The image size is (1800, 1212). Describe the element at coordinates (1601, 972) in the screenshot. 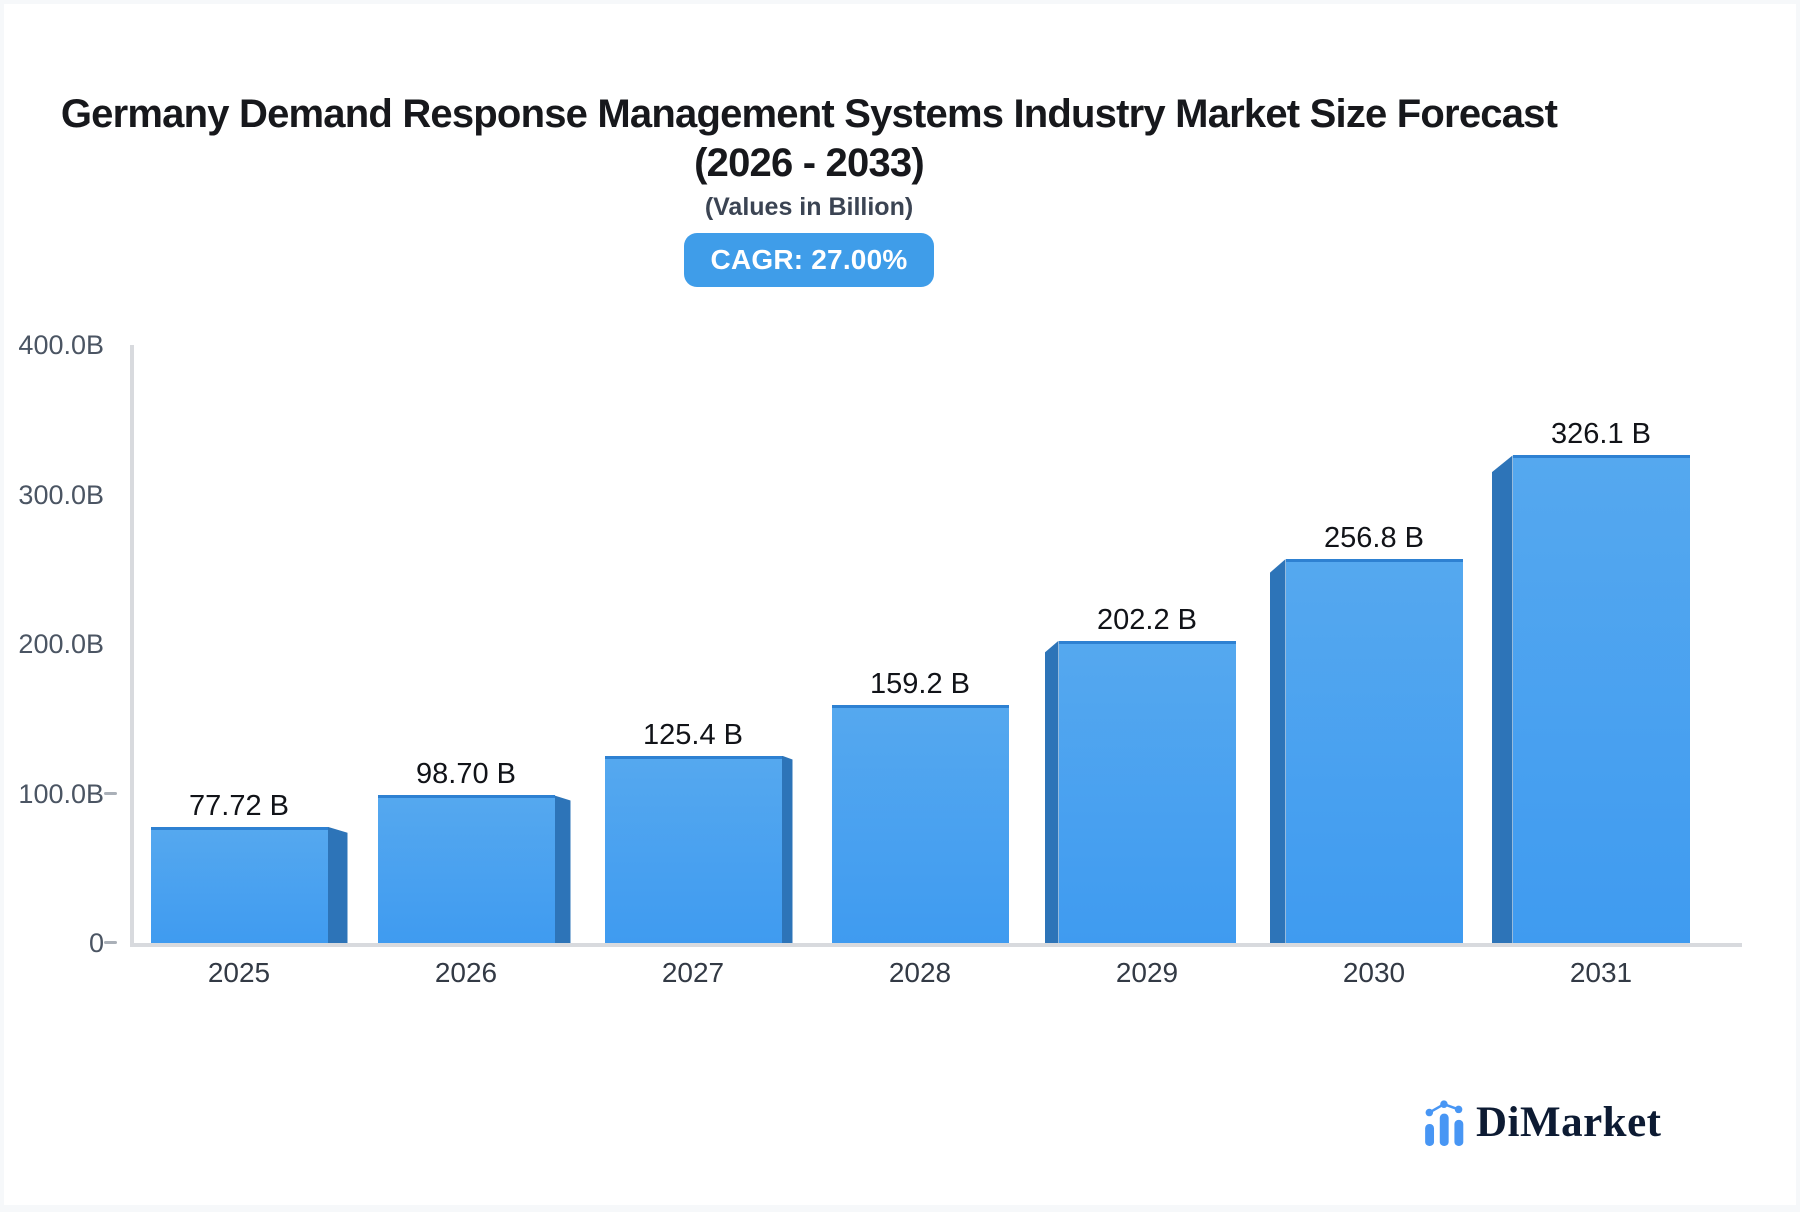

I see `x-tick-label-2031: 2031` at that location.